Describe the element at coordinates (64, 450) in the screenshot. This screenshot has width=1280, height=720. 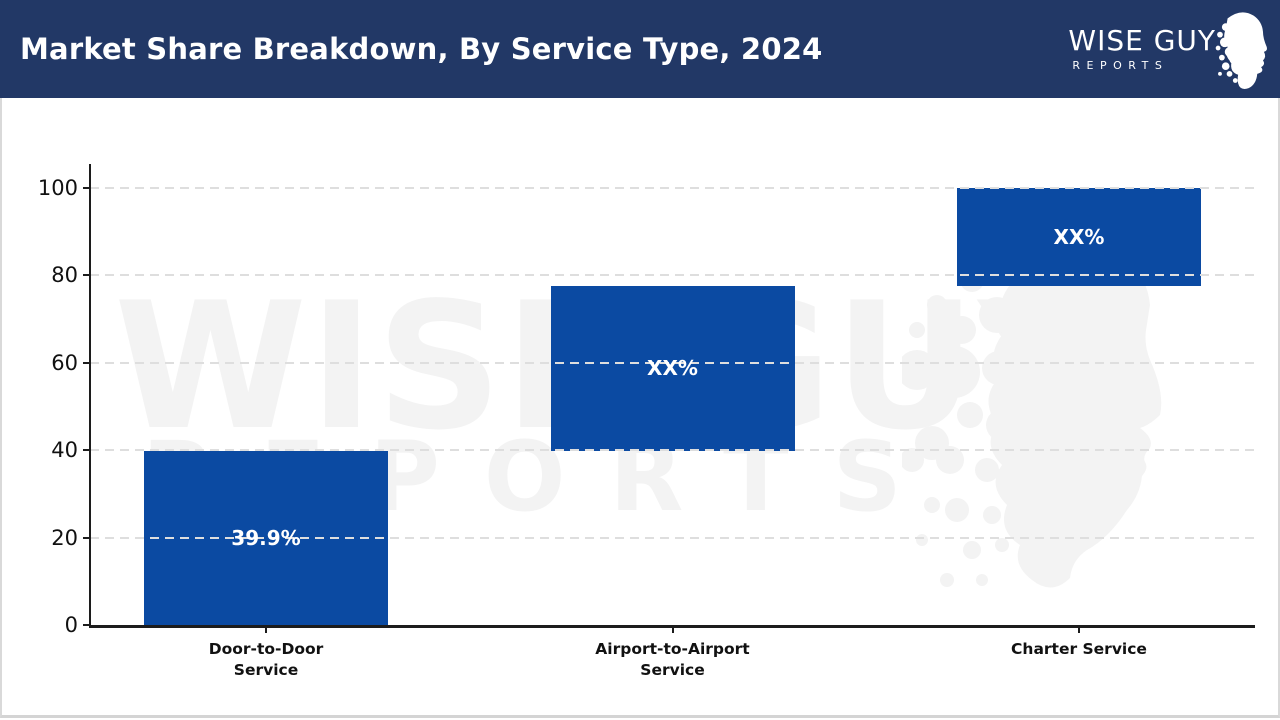
I see `y-tick-label: 40` at that location.